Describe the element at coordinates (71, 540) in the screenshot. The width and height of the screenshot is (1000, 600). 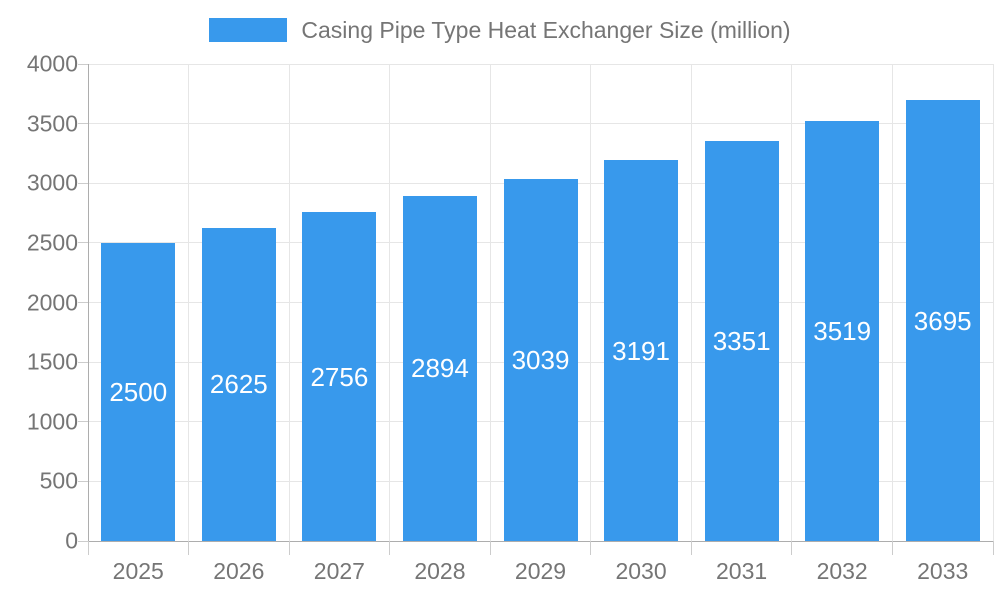
I see `y-tick-label: 0` at that location.